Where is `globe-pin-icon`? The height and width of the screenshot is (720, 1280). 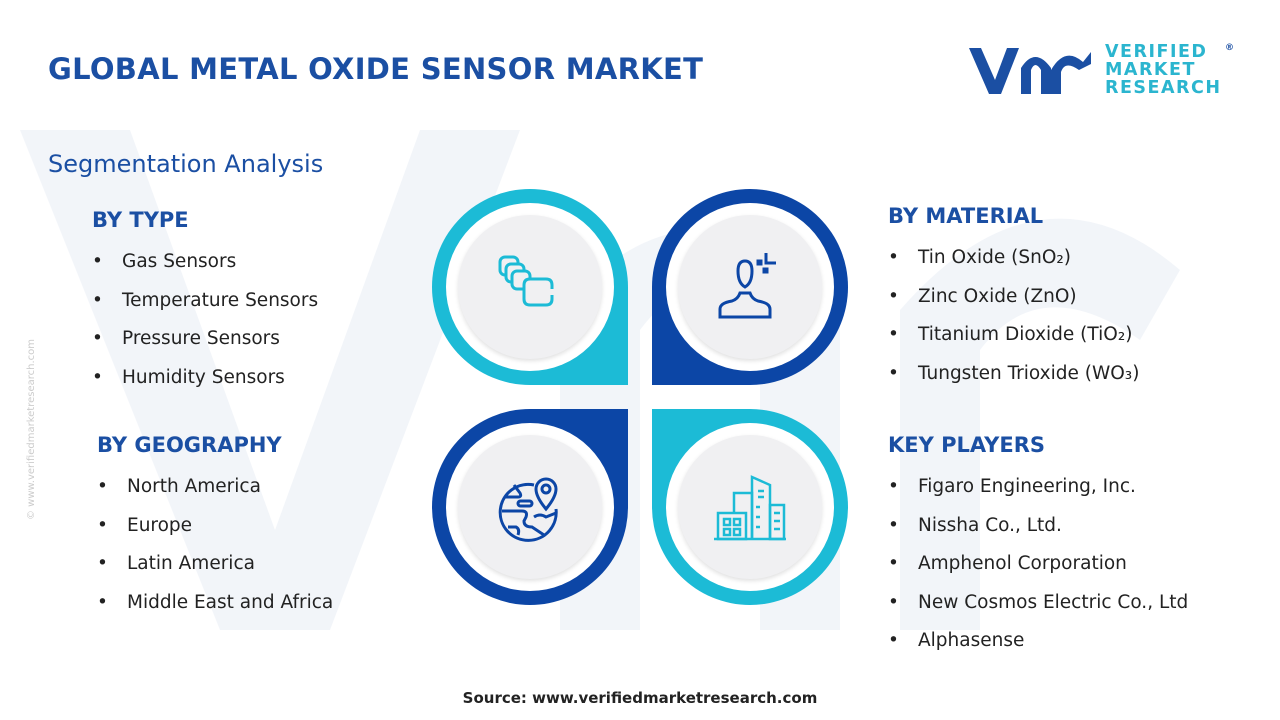 globe-pin-icon is located at coordinates (528, 509).